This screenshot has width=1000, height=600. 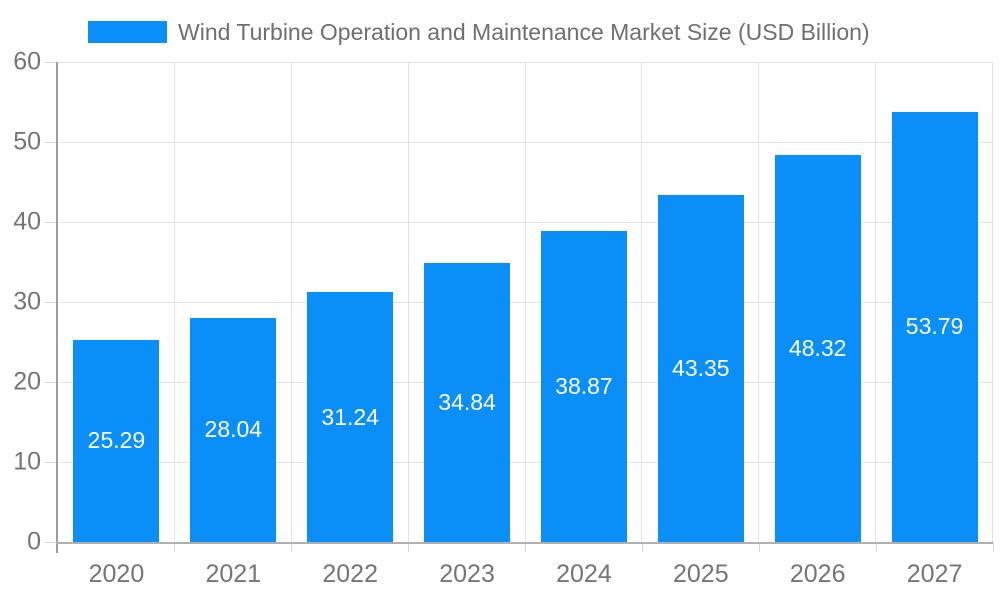 What do you see at coordinates (467, 574) in the screenshot?
I see `x-axis-tick-label: 2023` at bounding box center [467, 574].